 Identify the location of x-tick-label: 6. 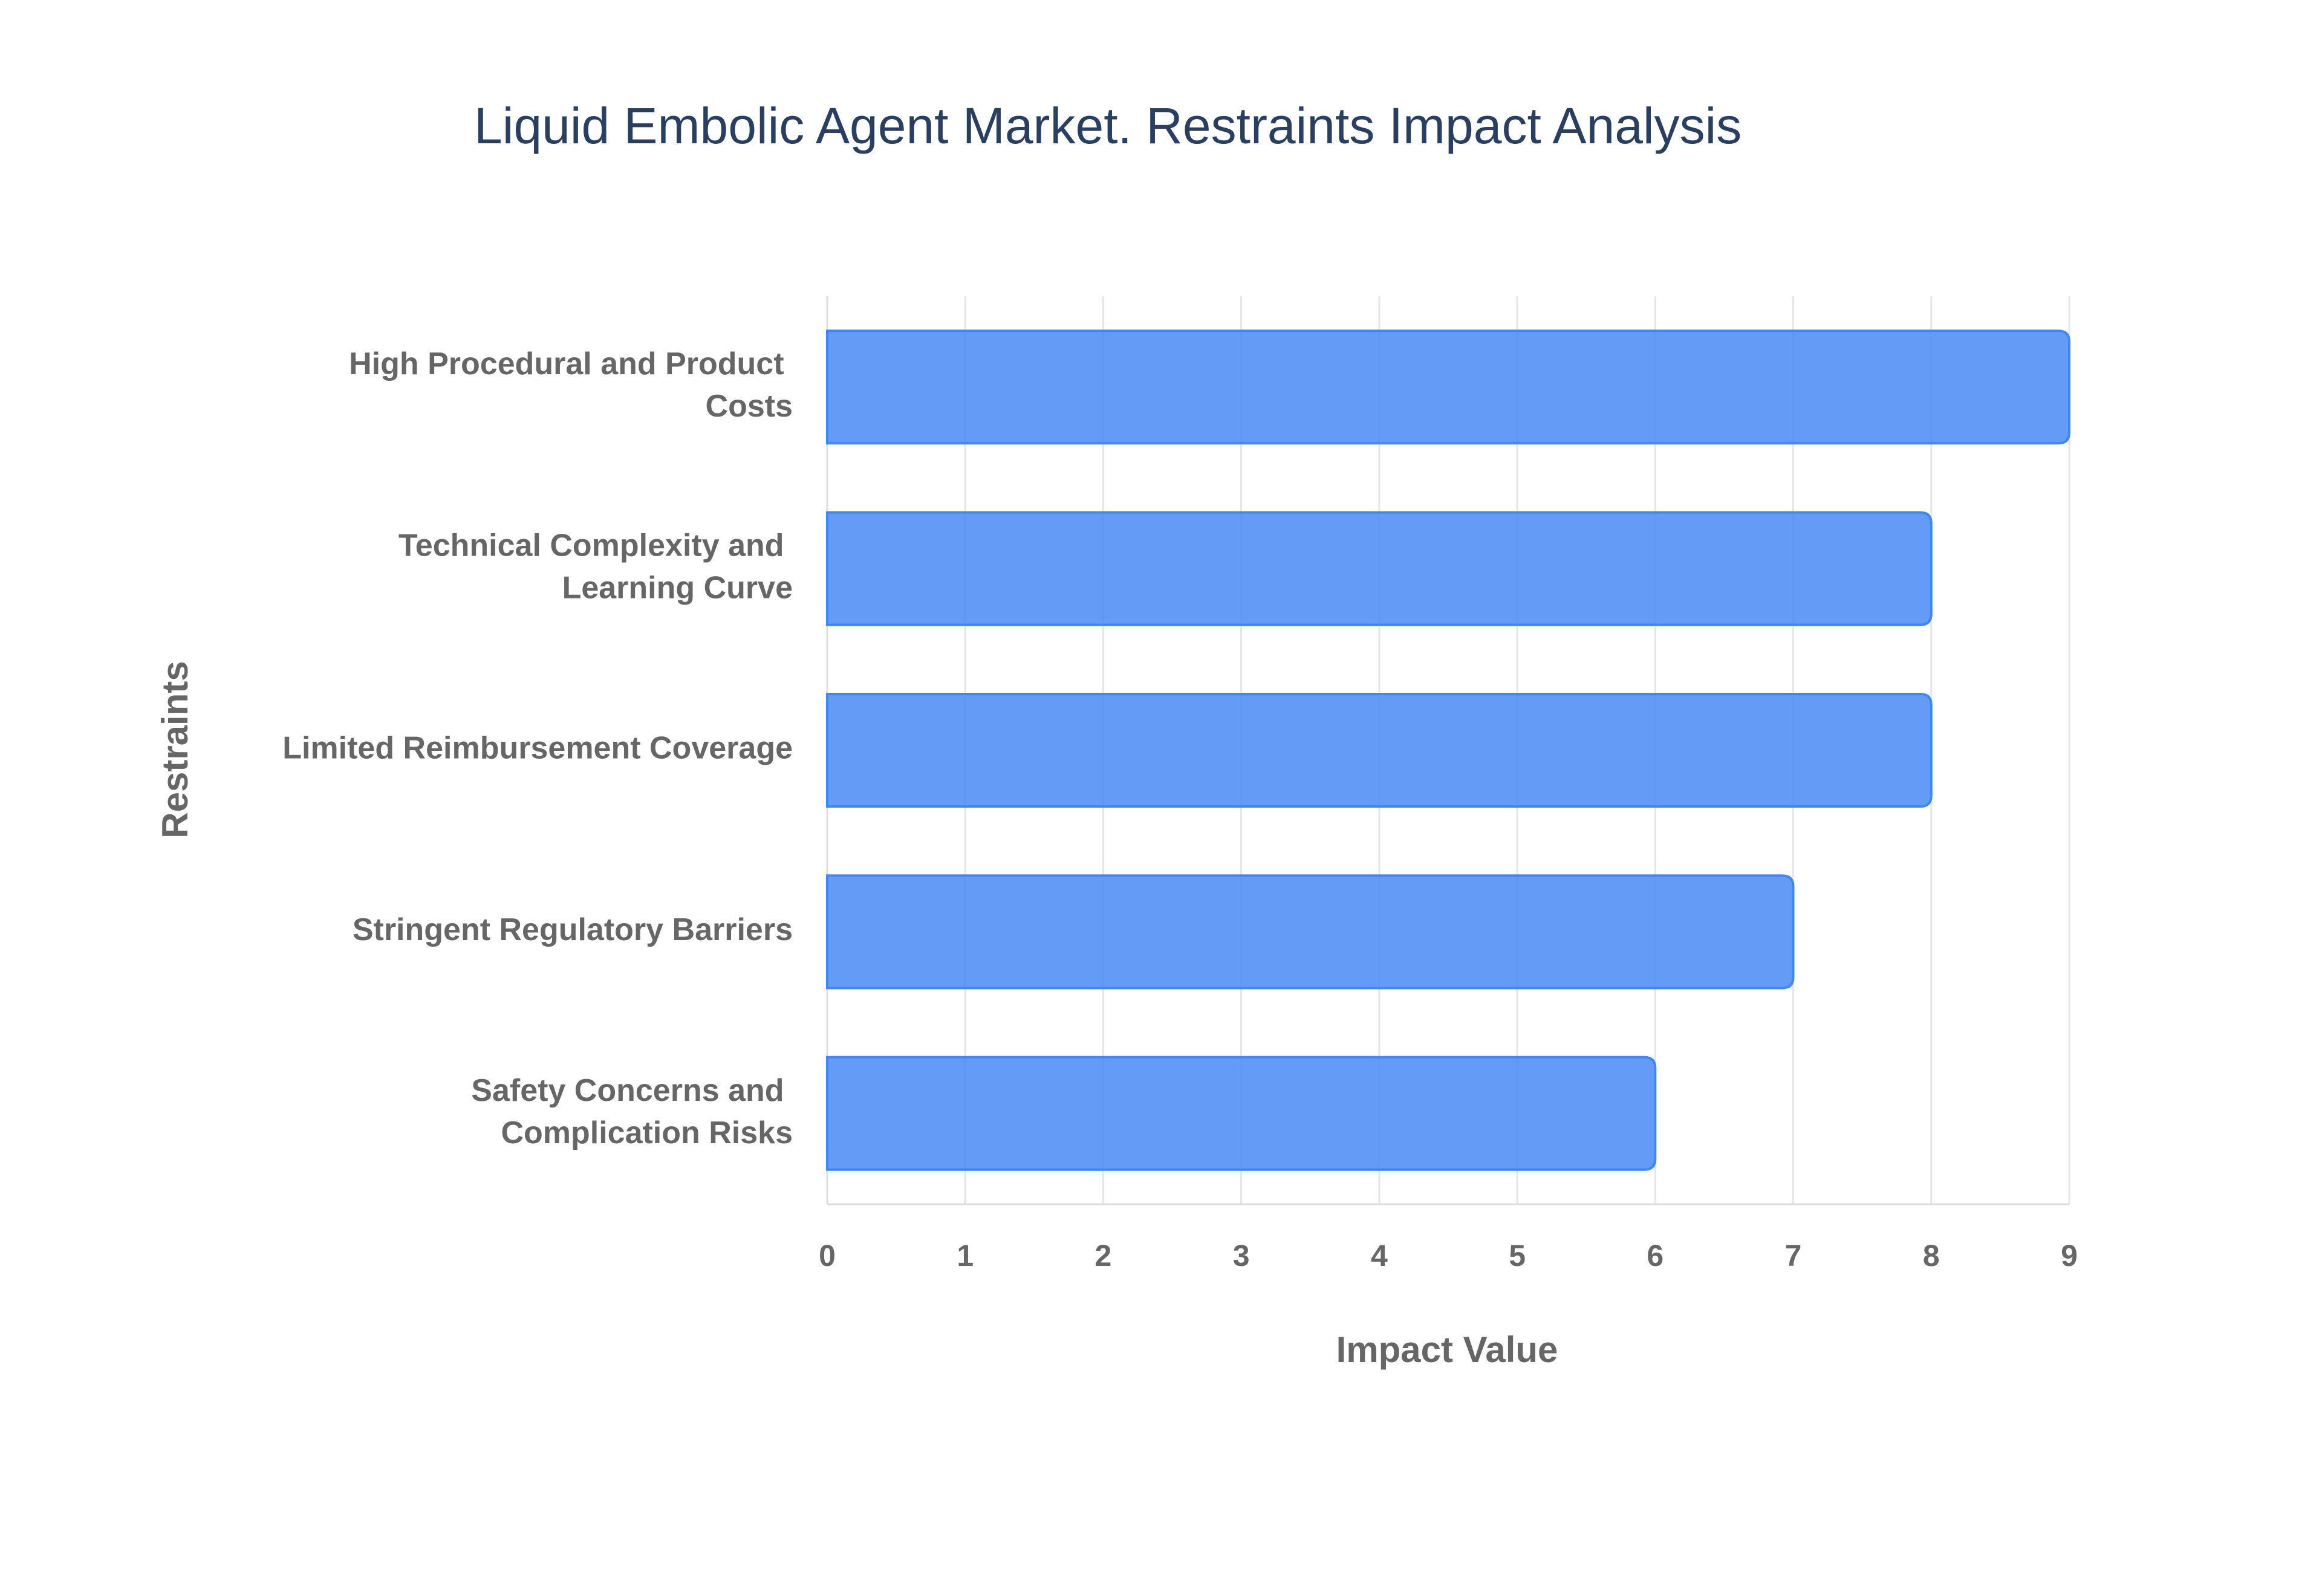
(1655, 1256).